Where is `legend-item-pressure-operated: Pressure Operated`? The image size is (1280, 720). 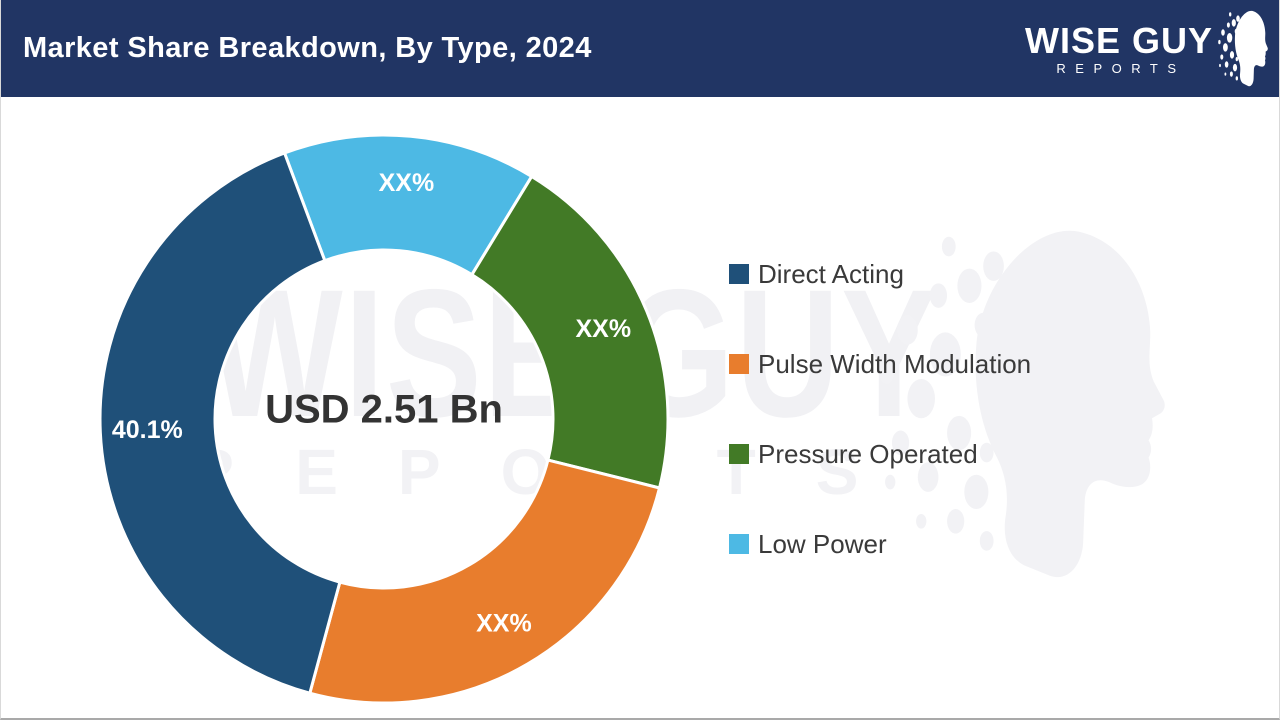
legend-item-pressure-operated: Pressure Operated is located at coordinates (880, 454).